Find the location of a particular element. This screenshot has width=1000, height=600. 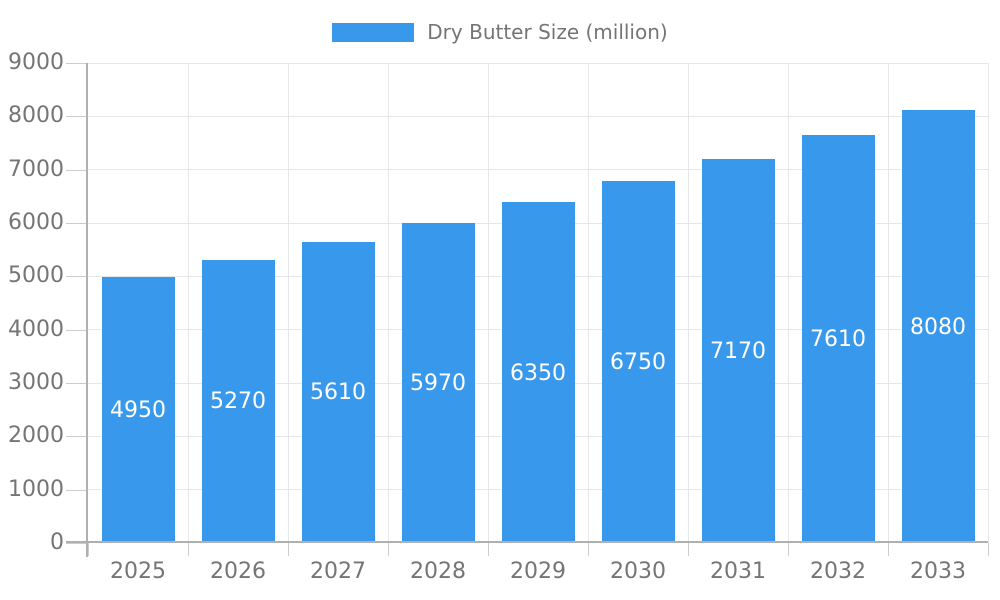

x-tick-label: 2033 is located at coordinates (938, 571).